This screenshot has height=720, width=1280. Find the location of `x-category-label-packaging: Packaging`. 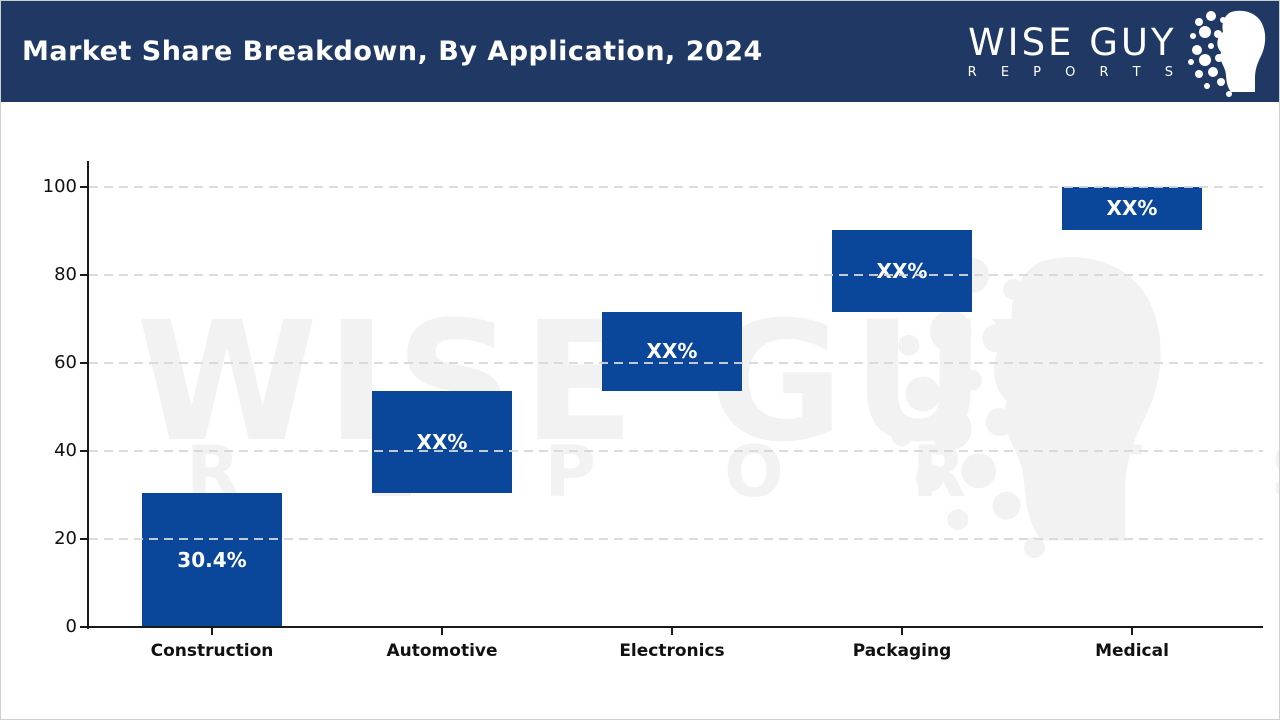

x-category-label-packaging: Packaging is located at coordinates (902, 651).